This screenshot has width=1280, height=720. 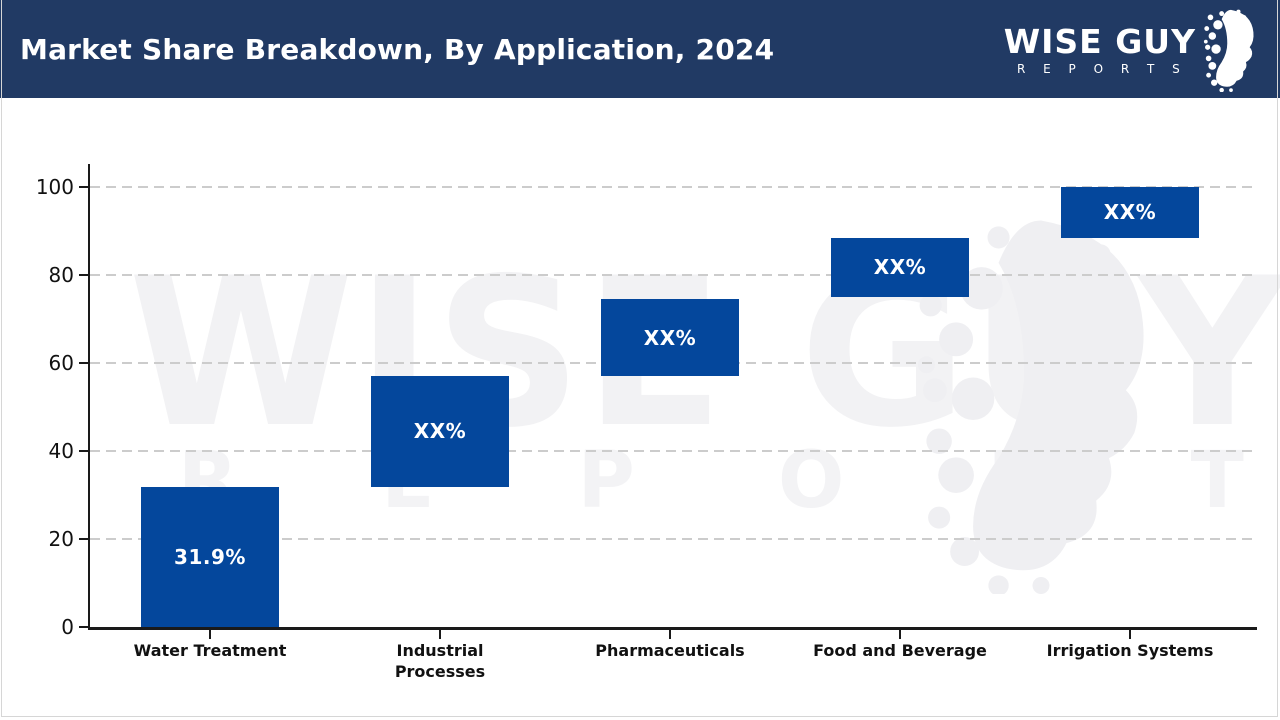 I want to click on y-tick-label-20: 20, so click(x=61, y=539).